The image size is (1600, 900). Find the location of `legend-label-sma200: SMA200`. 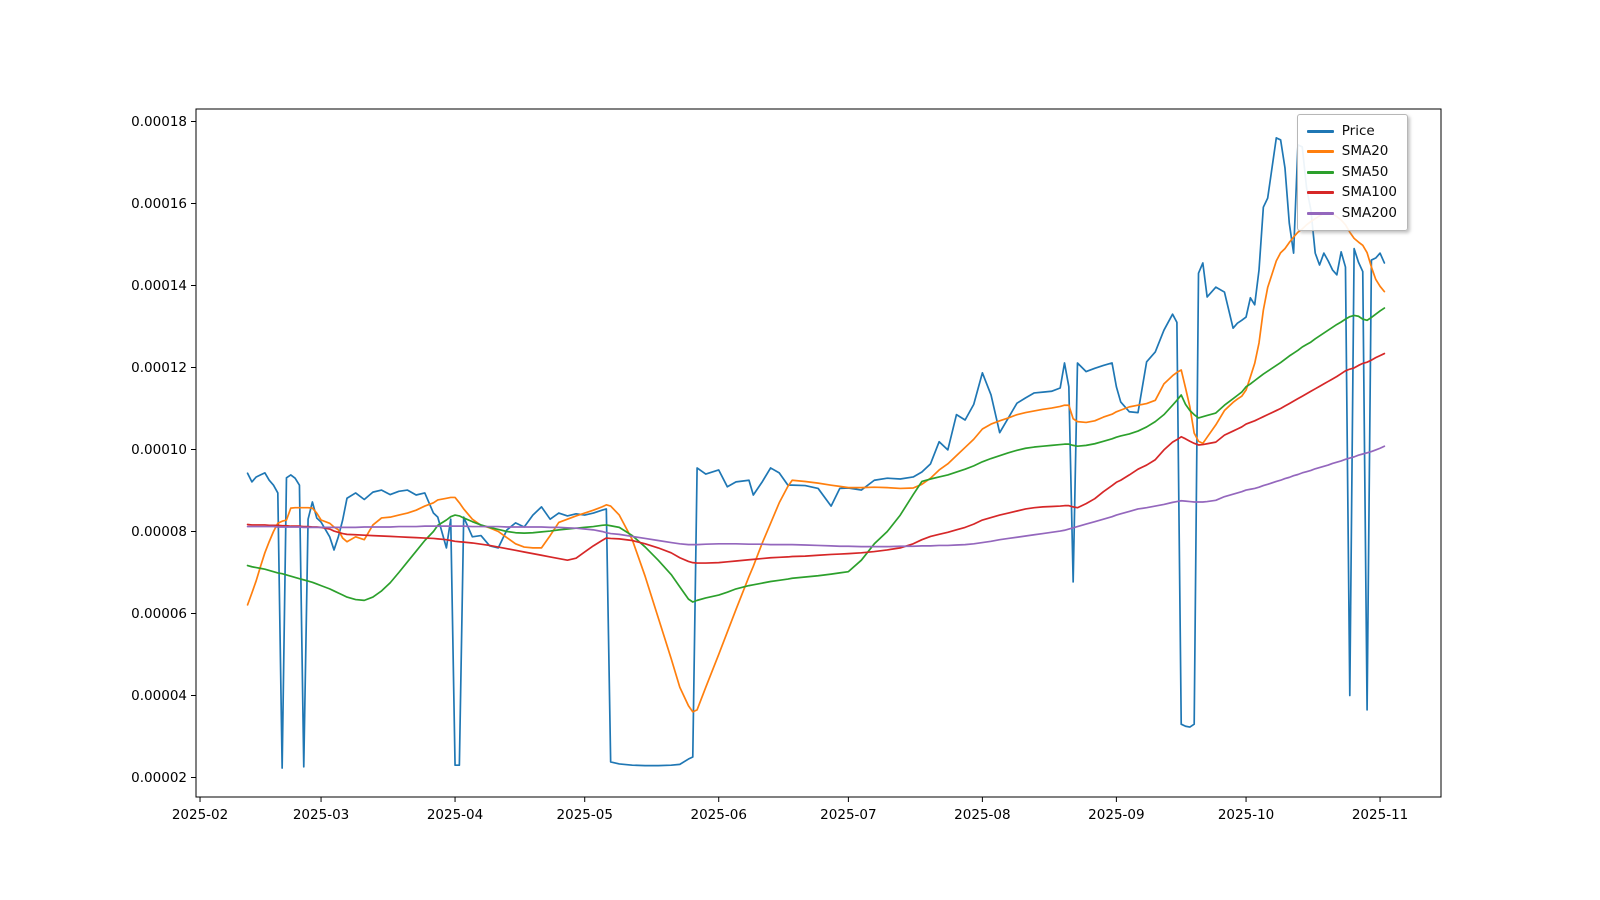

legend-label-sma200: SMA200 is located at coordinates (1369, 212).